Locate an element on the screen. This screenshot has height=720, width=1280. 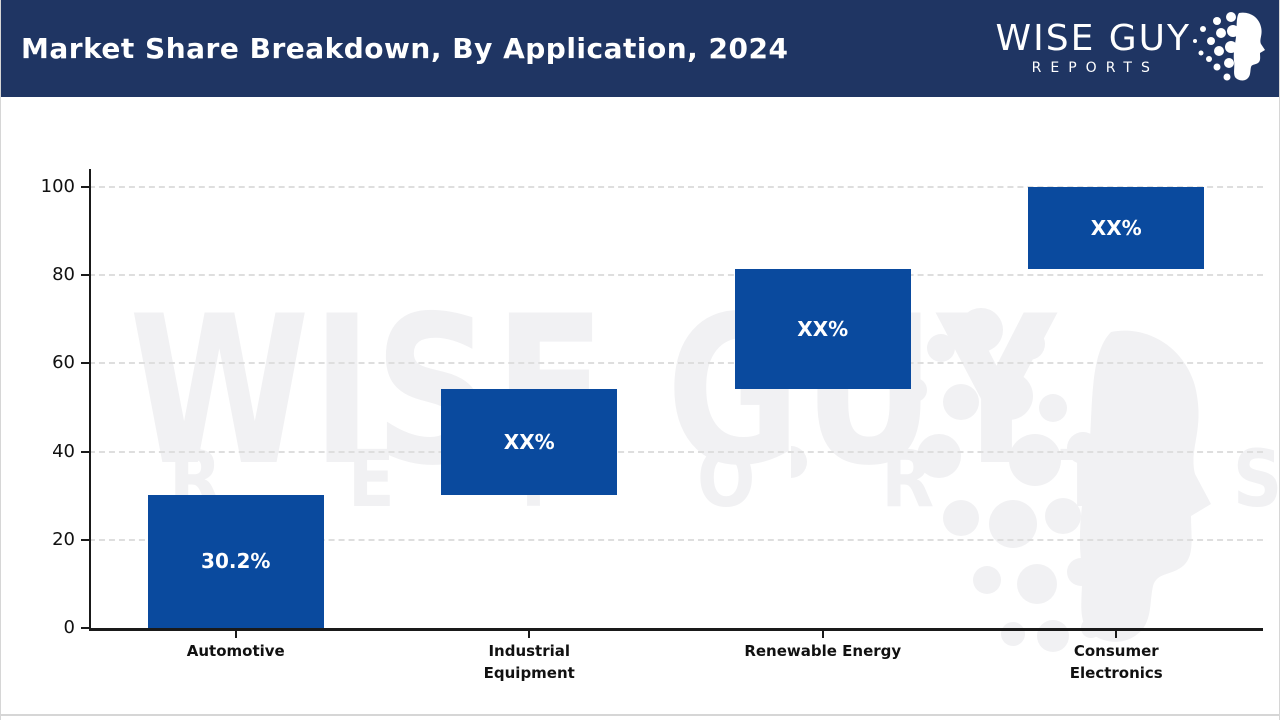
y-axis-tick-label: 80 is located at coordinates (63, 275).